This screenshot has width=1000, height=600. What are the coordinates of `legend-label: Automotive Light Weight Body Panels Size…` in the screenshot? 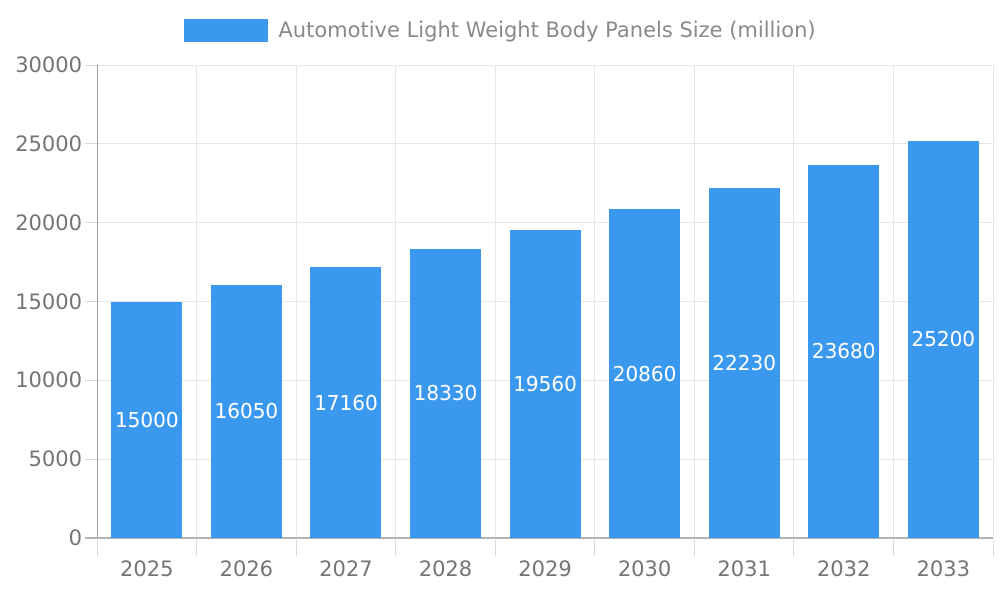 It's located at (547, 30).